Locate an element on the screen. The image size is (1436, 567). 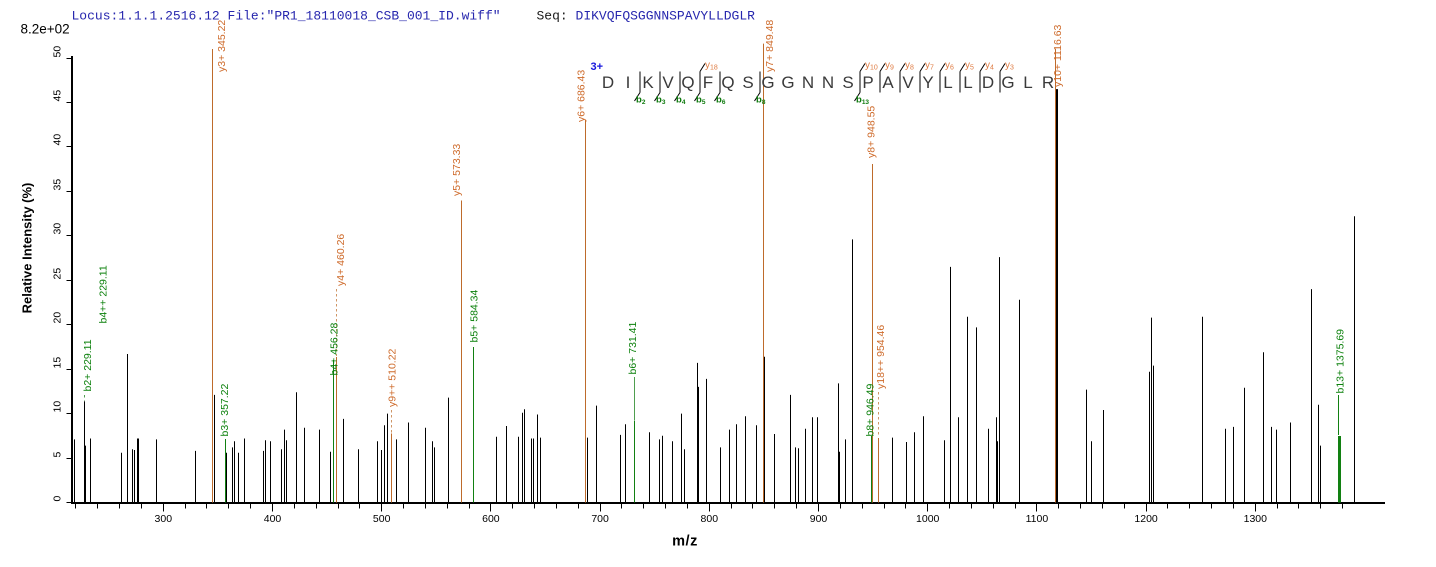
svg-text: 20 is located at coordinates (58, 318).